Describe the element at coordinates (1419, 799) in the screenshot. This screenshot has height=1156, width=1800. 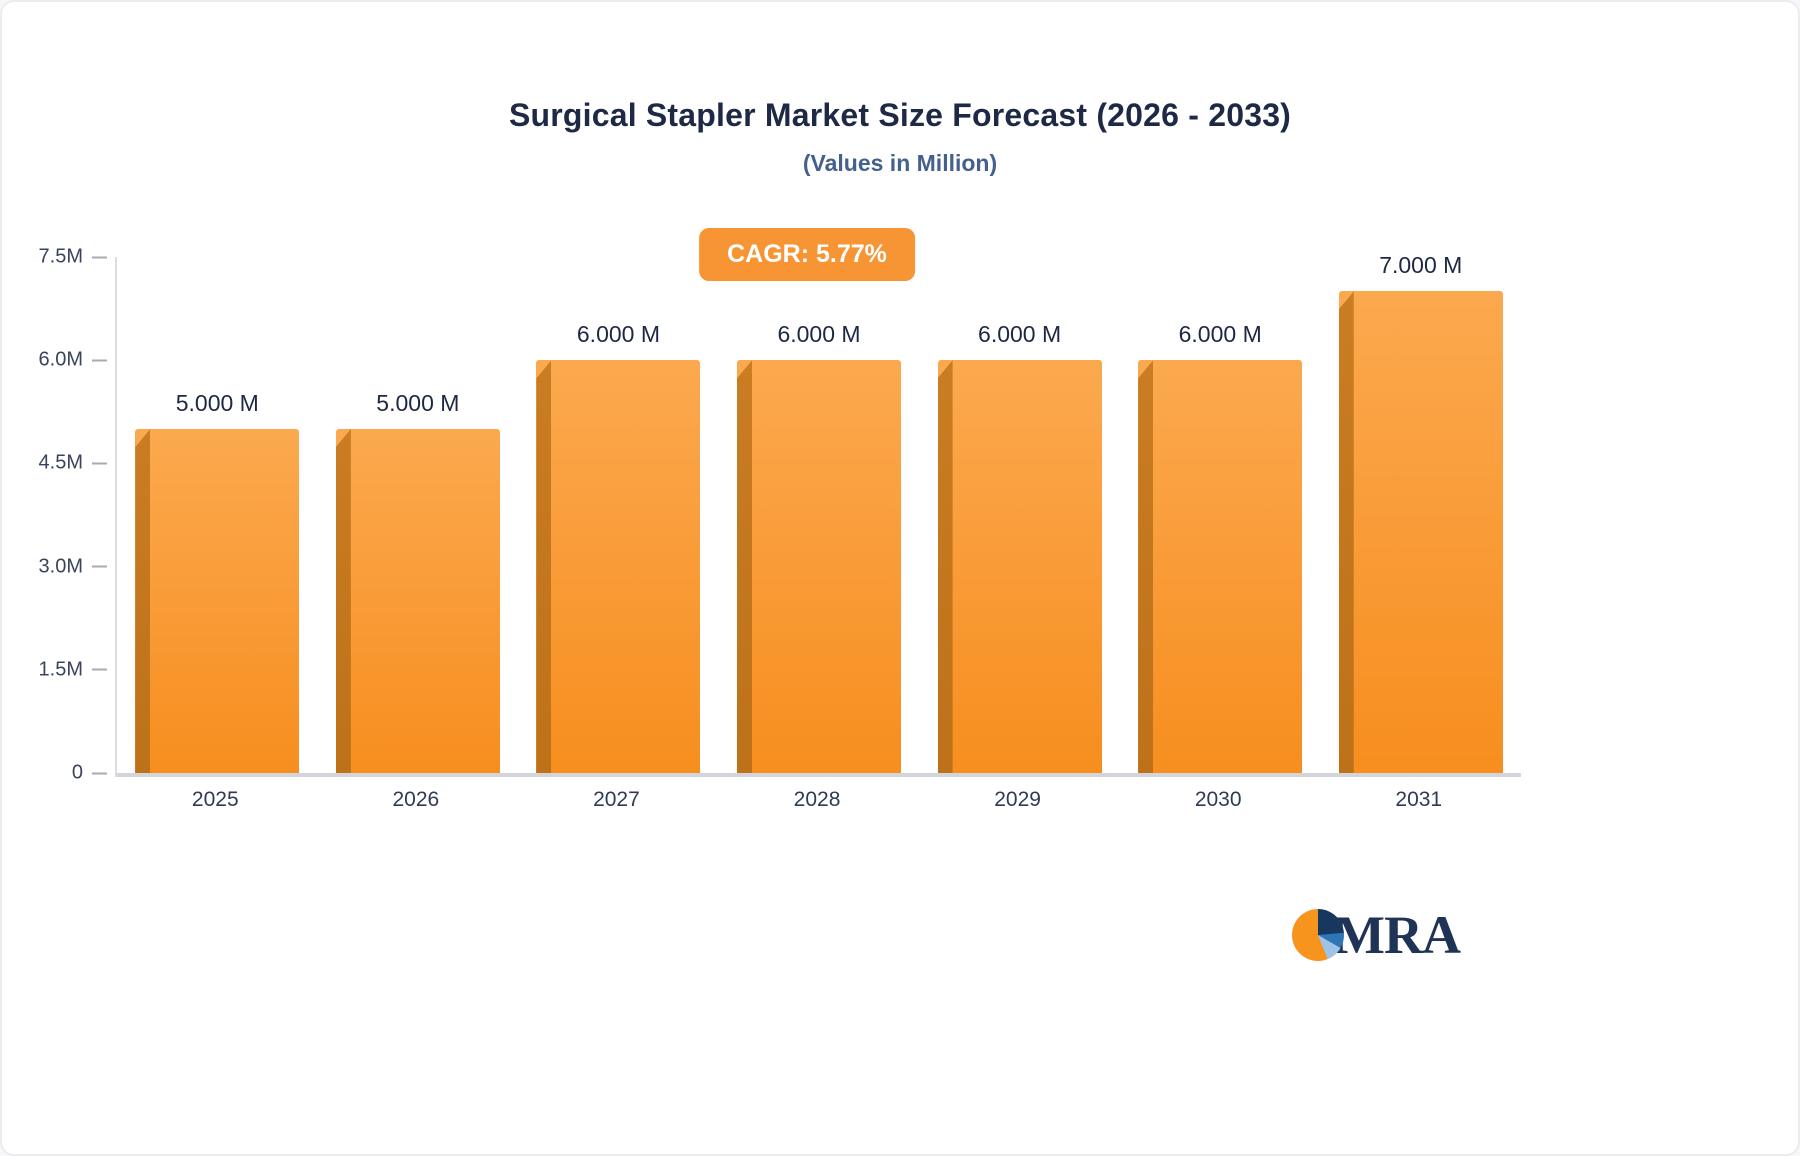
I see `x-tick-label-2031: 2031` at that location.